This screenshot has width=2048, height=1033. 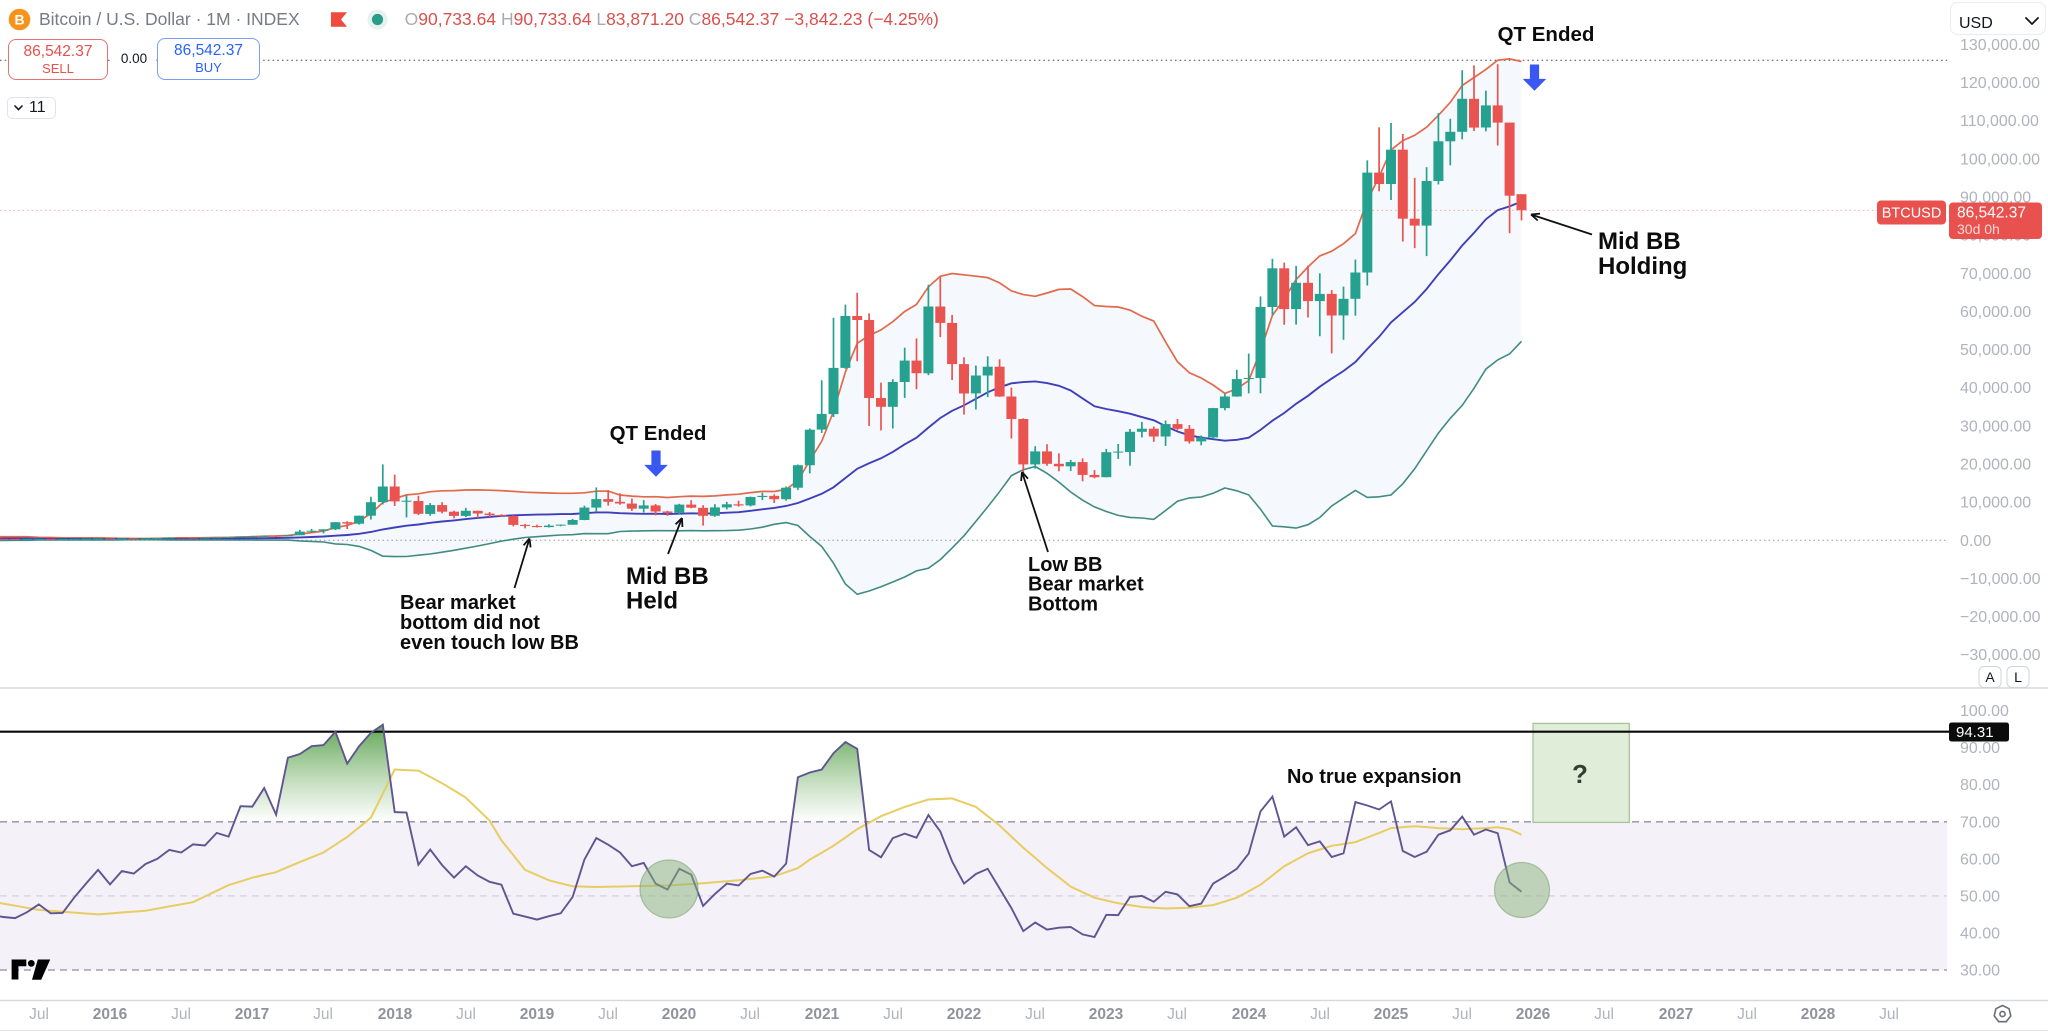 What do you see at coordinates (1391, 1014) in the screenshot?
I see `svg-text: 2025` at bounding box center [1391, 1014].